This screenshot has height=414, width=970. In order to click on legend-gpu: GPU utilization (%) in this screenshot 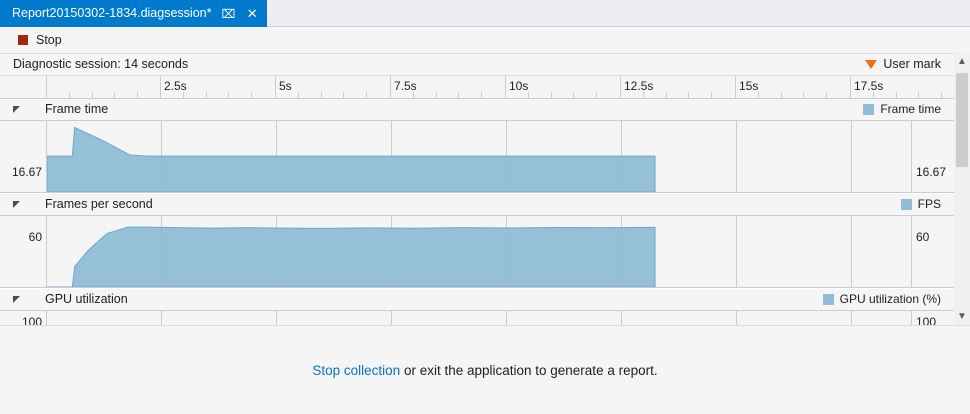, I will do `click(881, 299)`.